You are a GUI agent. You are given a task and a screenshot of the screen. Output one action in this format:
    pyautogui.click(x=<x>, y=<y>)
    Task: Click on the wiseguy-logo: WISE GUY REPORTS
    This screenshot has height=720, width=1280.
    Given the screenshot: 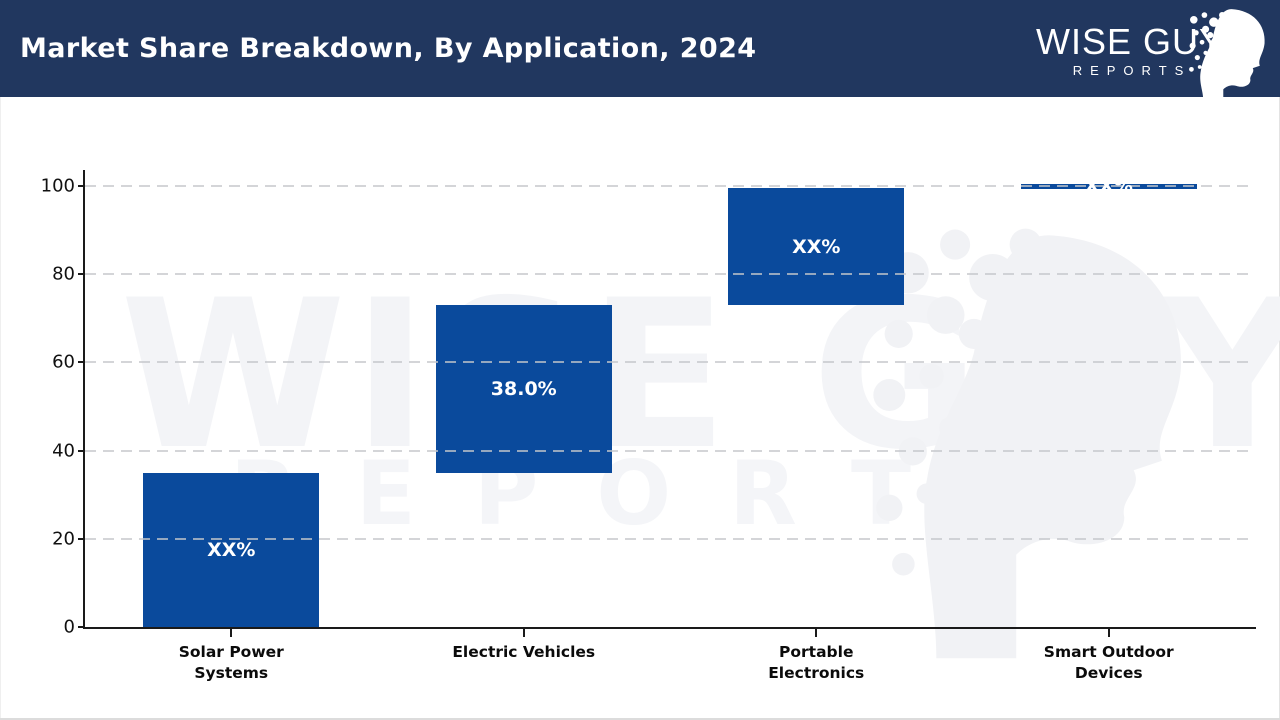 What is the action you would take?
    pyautogui.click(x=1138, y=53)
    